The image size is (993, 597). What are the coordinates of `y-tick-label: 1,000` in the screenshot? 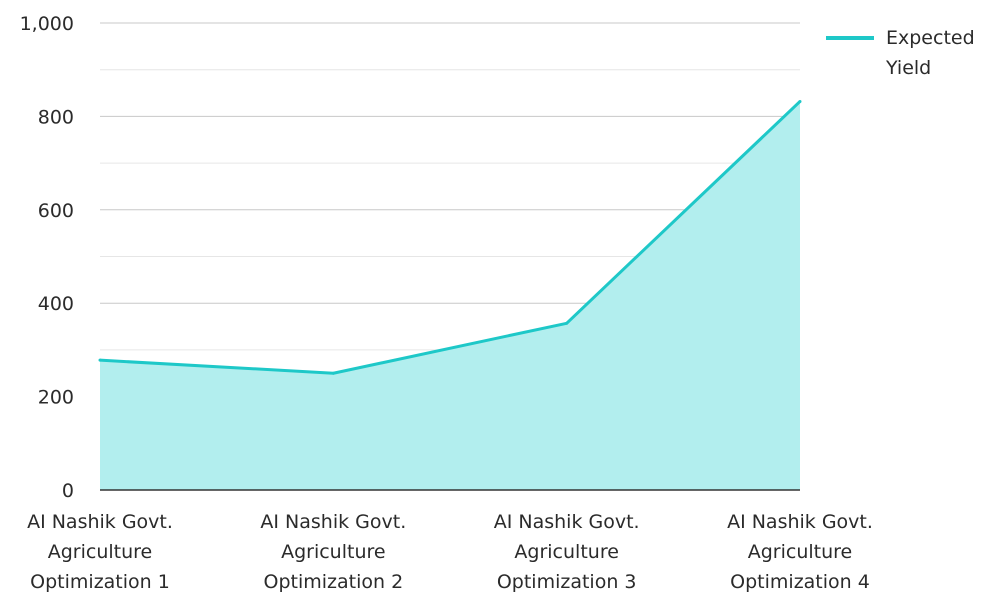 It's located at (47, 24).